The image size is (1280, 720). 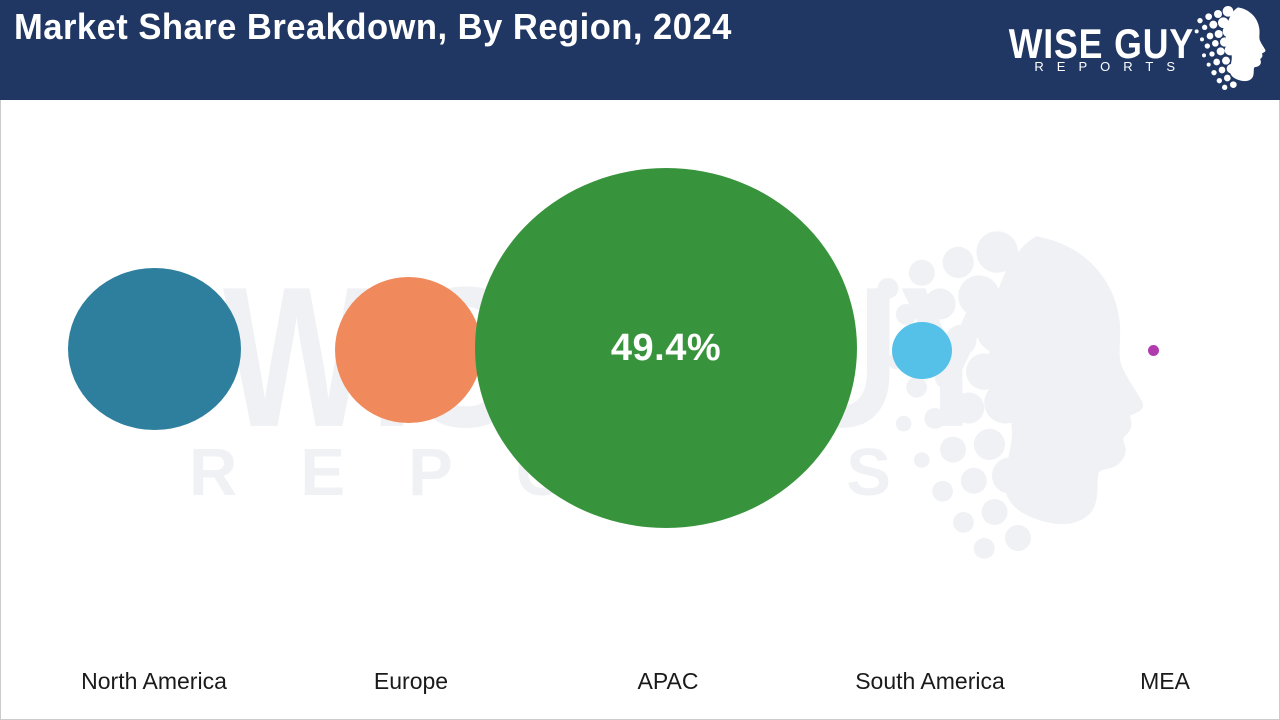 I want to click on bubble-north-america, so click(x=154, y=349).